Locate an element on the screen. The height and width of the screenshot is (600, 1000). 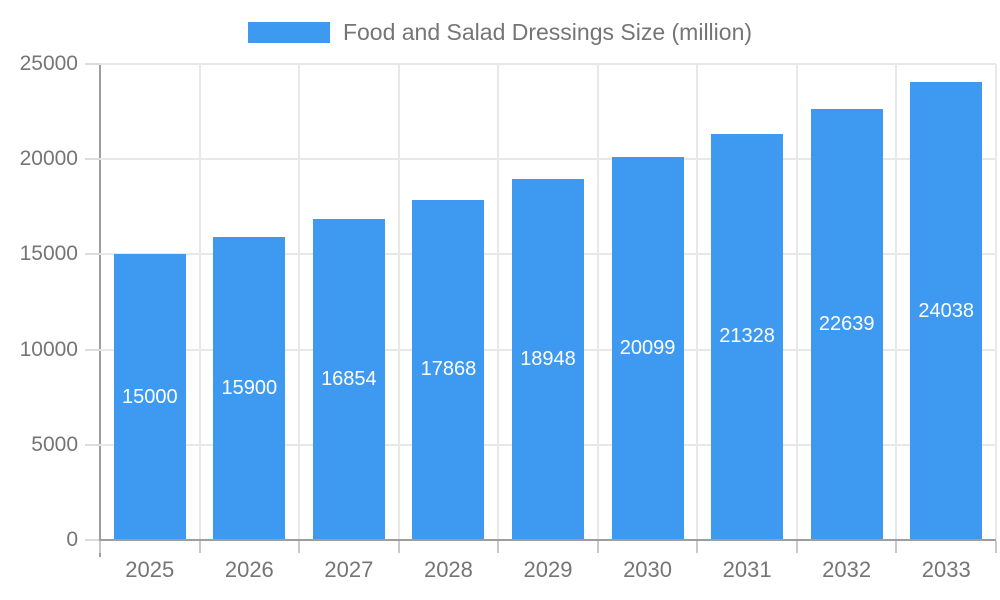
x-axis-tick-label: 2025 is located at coordinates (150, 569).